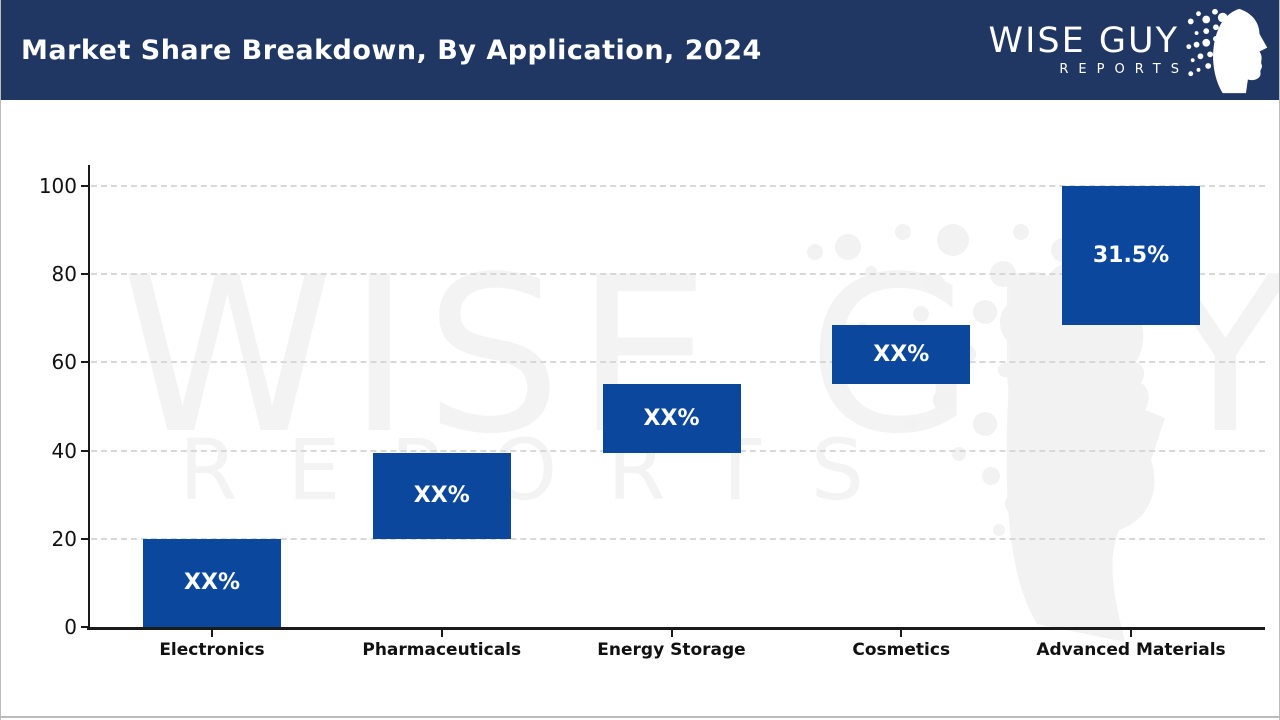  I want to click on gridline-y100, so click(678, 186).